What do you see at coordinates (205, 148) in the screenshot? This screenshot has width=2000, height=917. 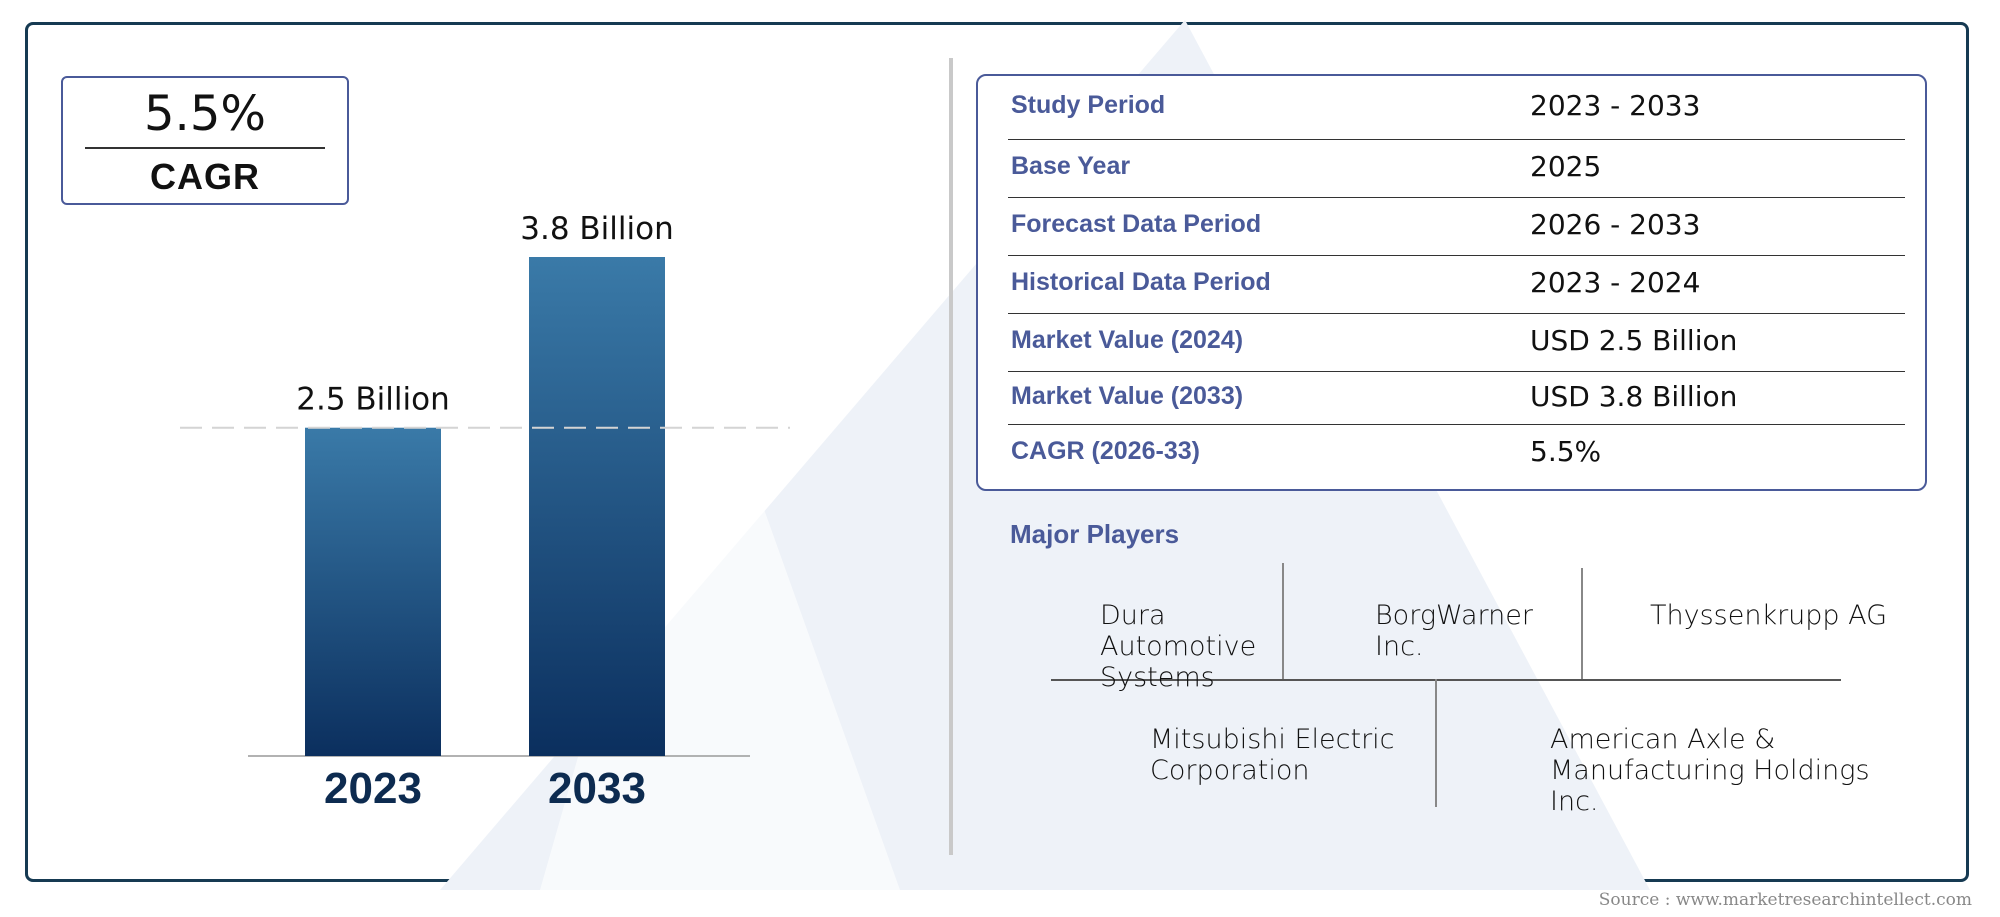 I see `cagr-divider` at bounding box center [205, 148].